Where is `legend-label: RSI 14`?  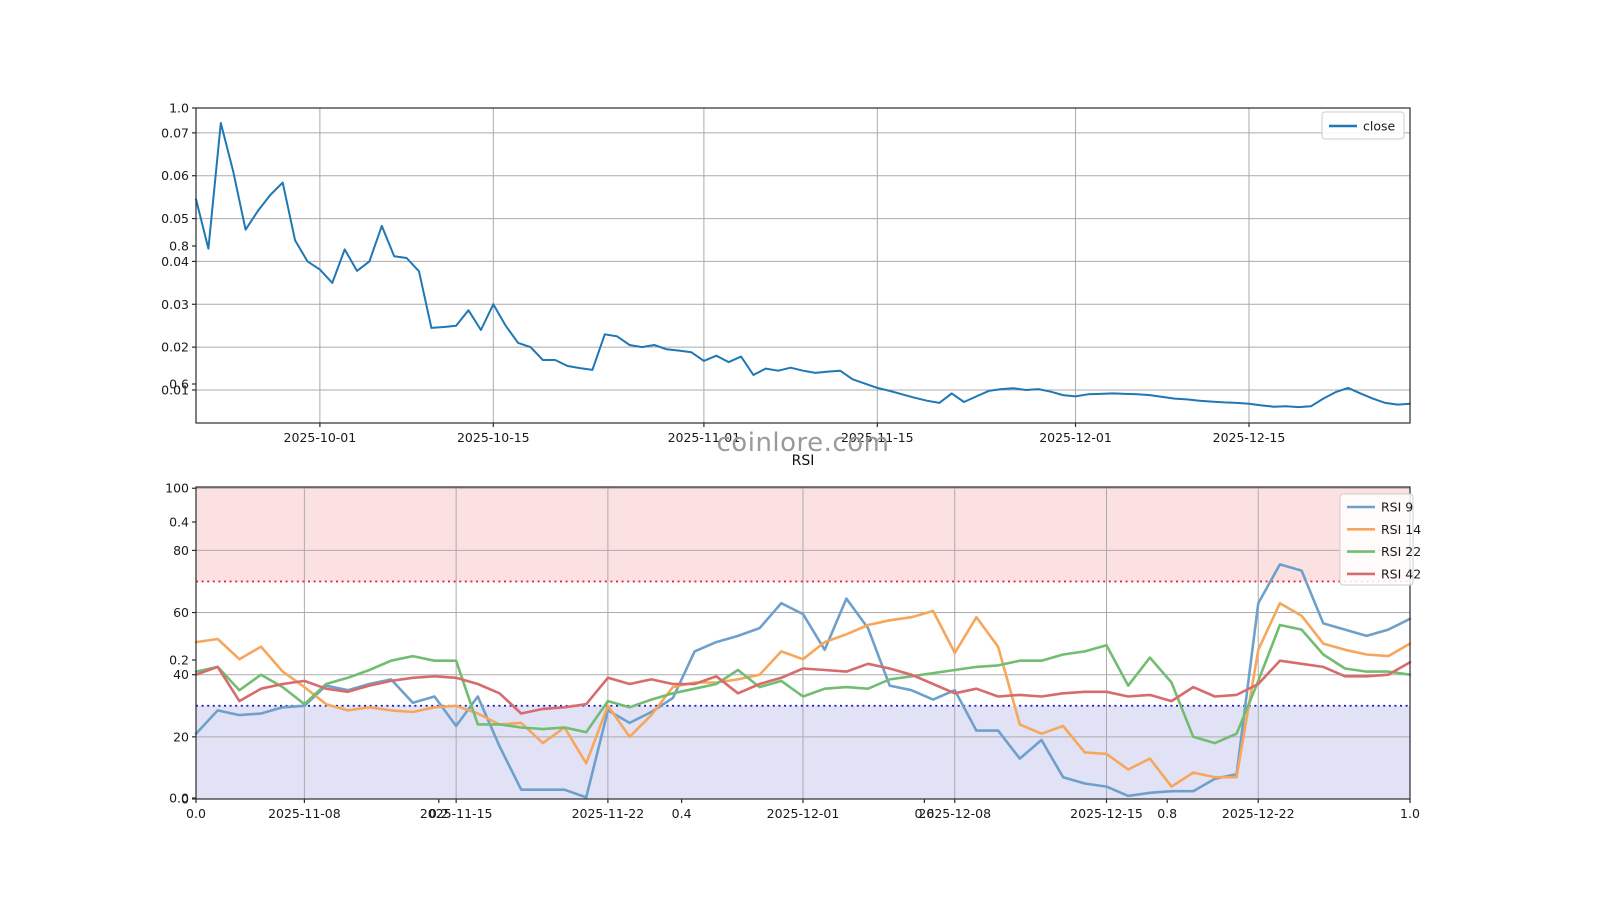
legend-label: RSI 14 is located at coordinates (1401, 529).